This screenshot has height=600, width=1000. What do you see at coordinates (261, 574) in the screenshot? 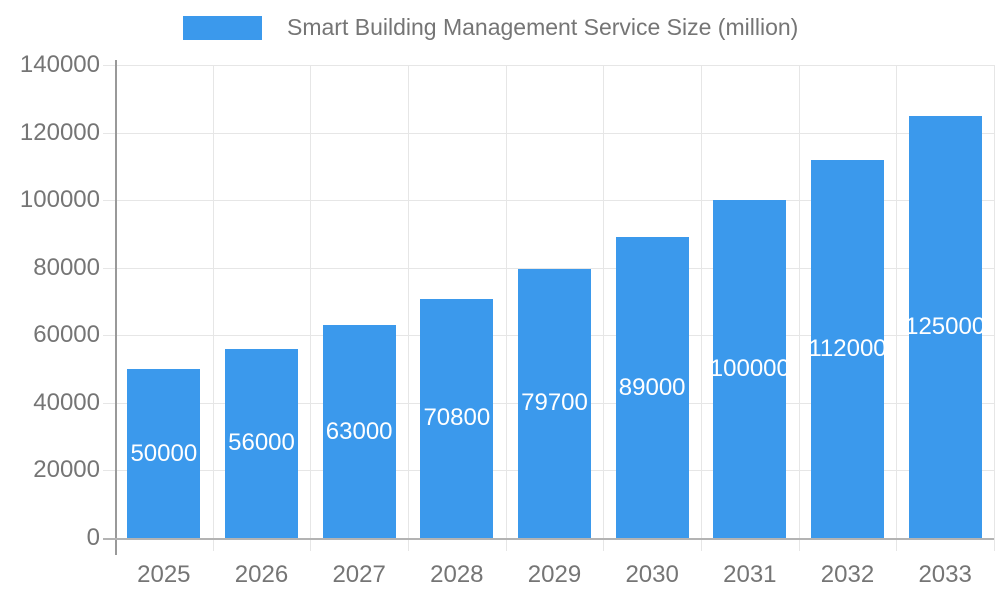
I see `x-tick-label: 2026` at bounding box center [261, 574].